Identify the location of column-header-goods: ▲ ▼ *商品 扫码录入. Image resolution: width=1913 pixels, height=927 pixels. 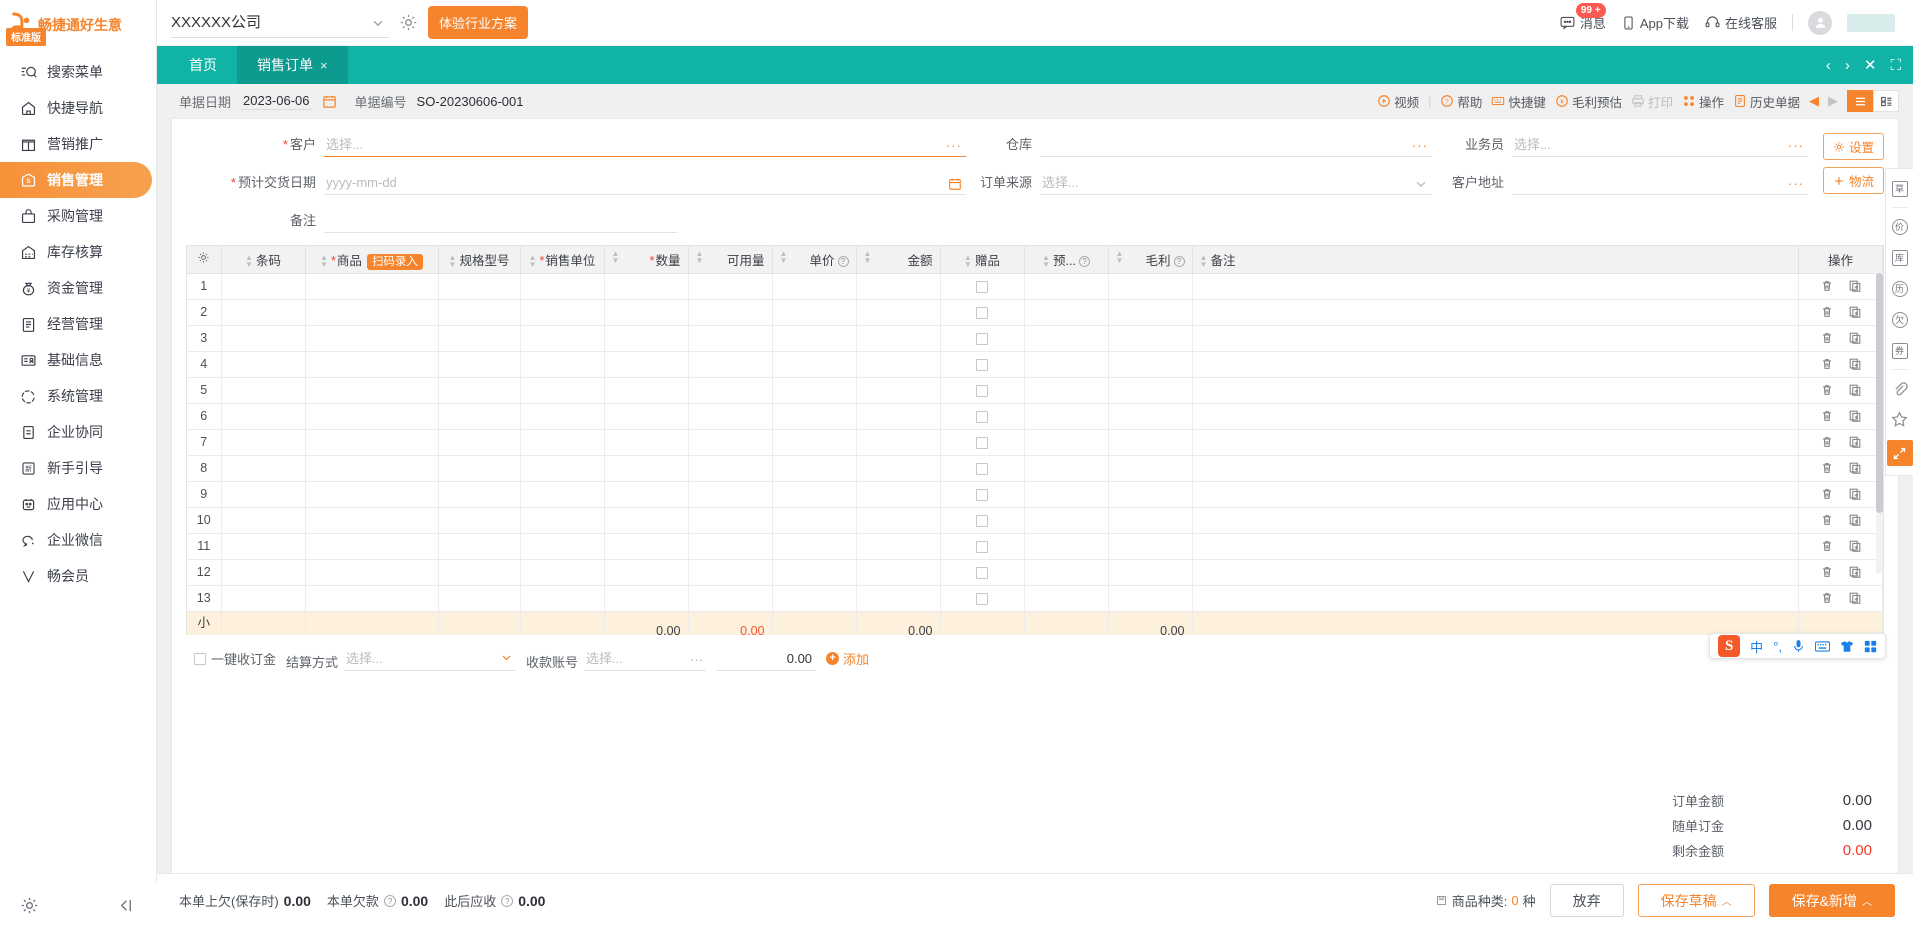
(372, 260).